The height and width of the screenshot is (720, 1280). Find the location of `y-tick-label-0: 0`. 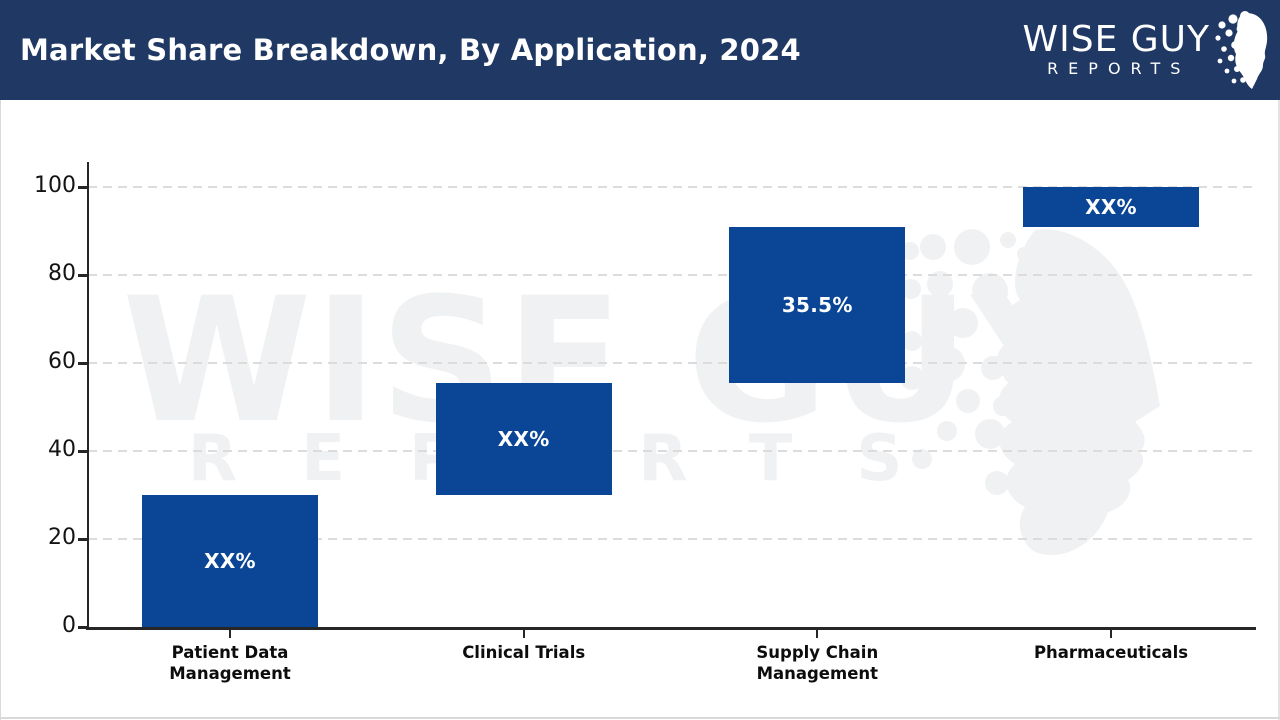

y-tick-label-0: 0 is located at coordinates (69, 625).